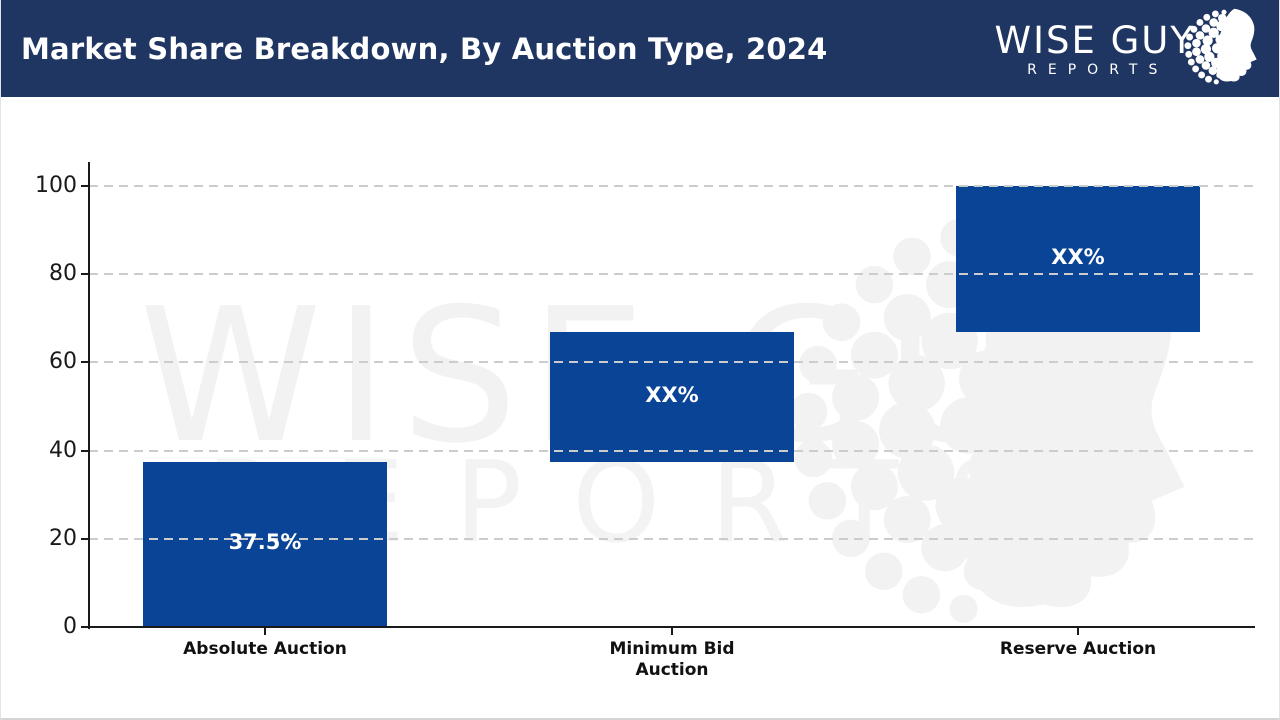  I want to click on x-axis-category-line: Minimum Bid, so click(672, 649).